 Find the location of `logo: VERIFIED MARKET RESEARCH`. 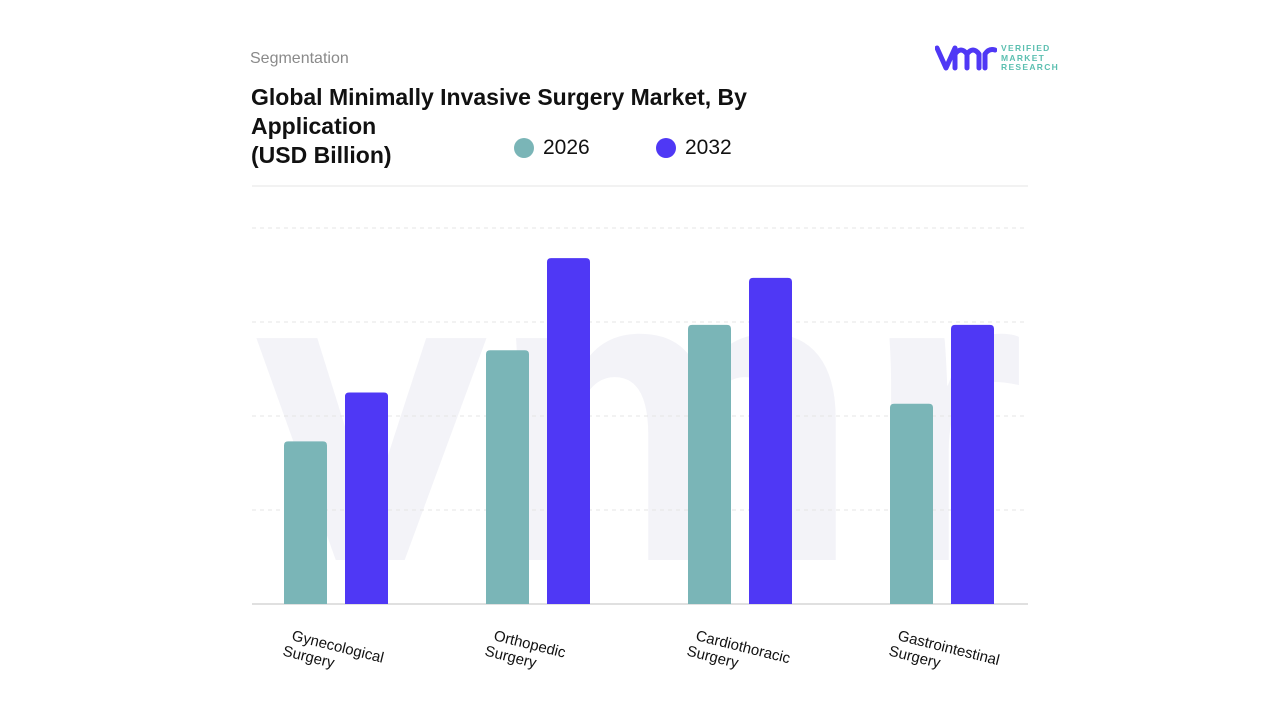

logo: VERIFIED MARKET RESEARCH is located at coordinates (997, 58).